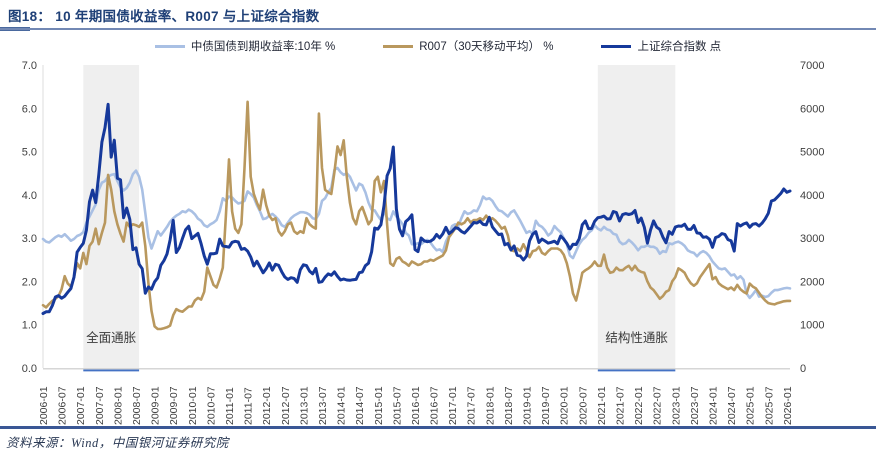  I want to click on x-axis-tick-10: 2011-01, so click(230, 406).